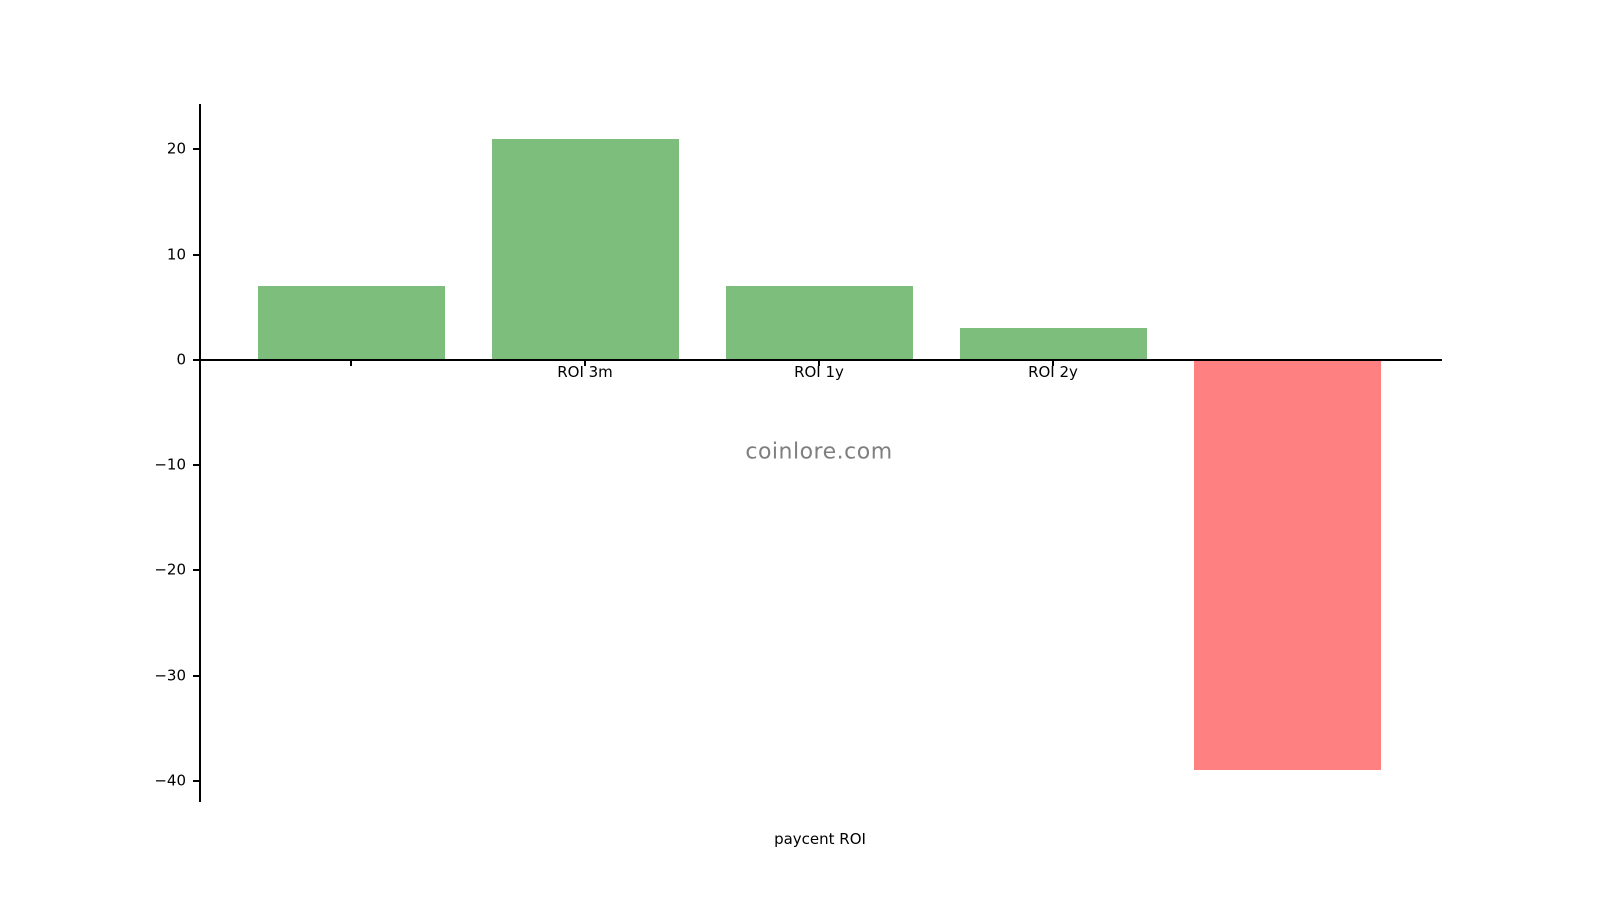  I want to click on y-tick-label: −40, so click(170, 780).